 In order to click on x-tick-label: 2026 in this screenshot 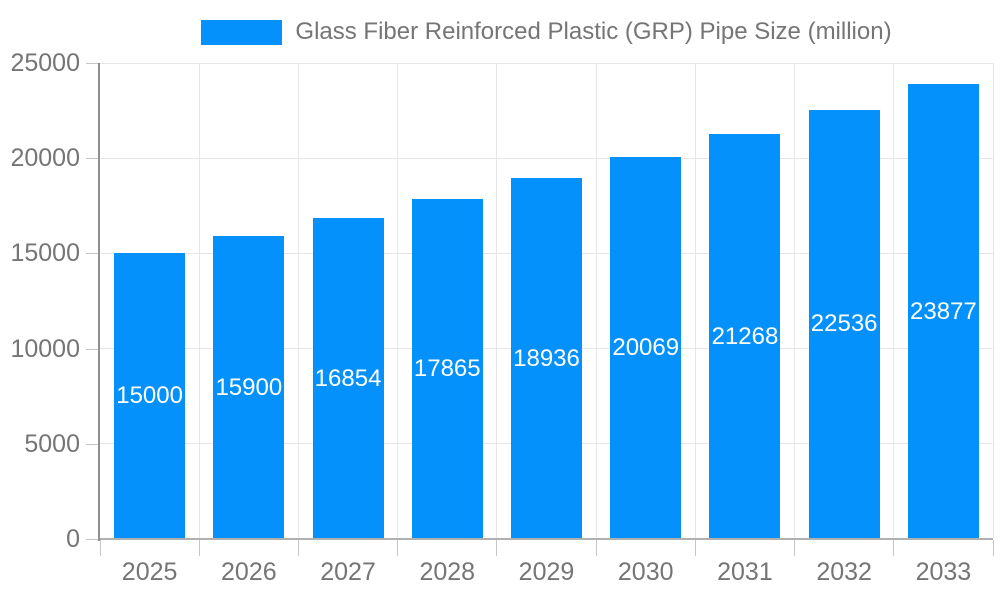, I will do `click(249, 572)`.